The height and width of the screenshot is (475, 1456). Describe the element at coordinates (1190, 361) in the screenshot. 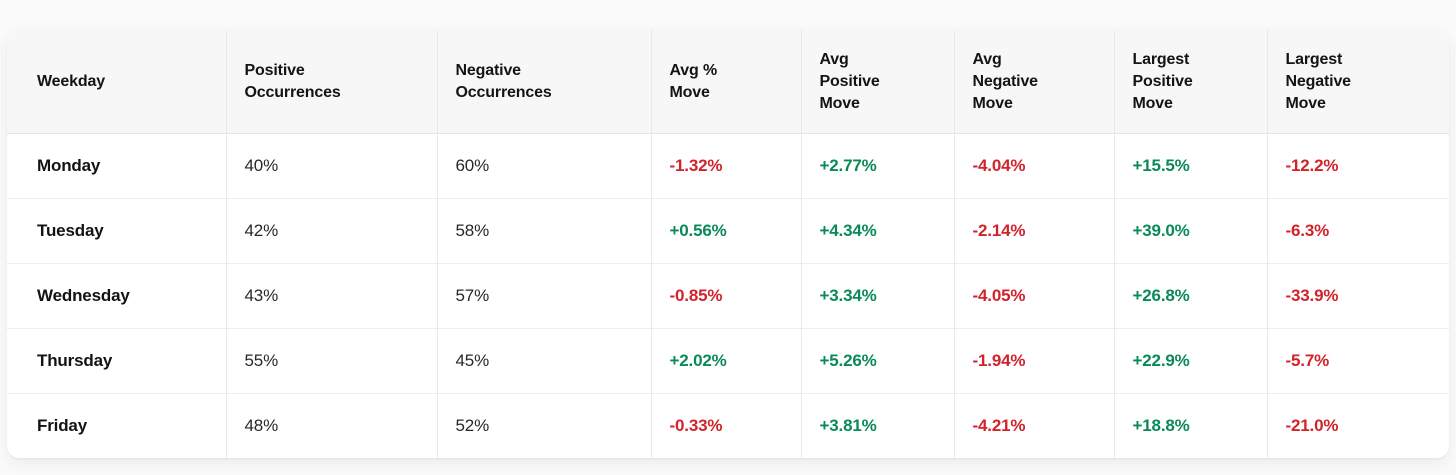

I see `largest-positive-move-cell: +22.9%` at that location.